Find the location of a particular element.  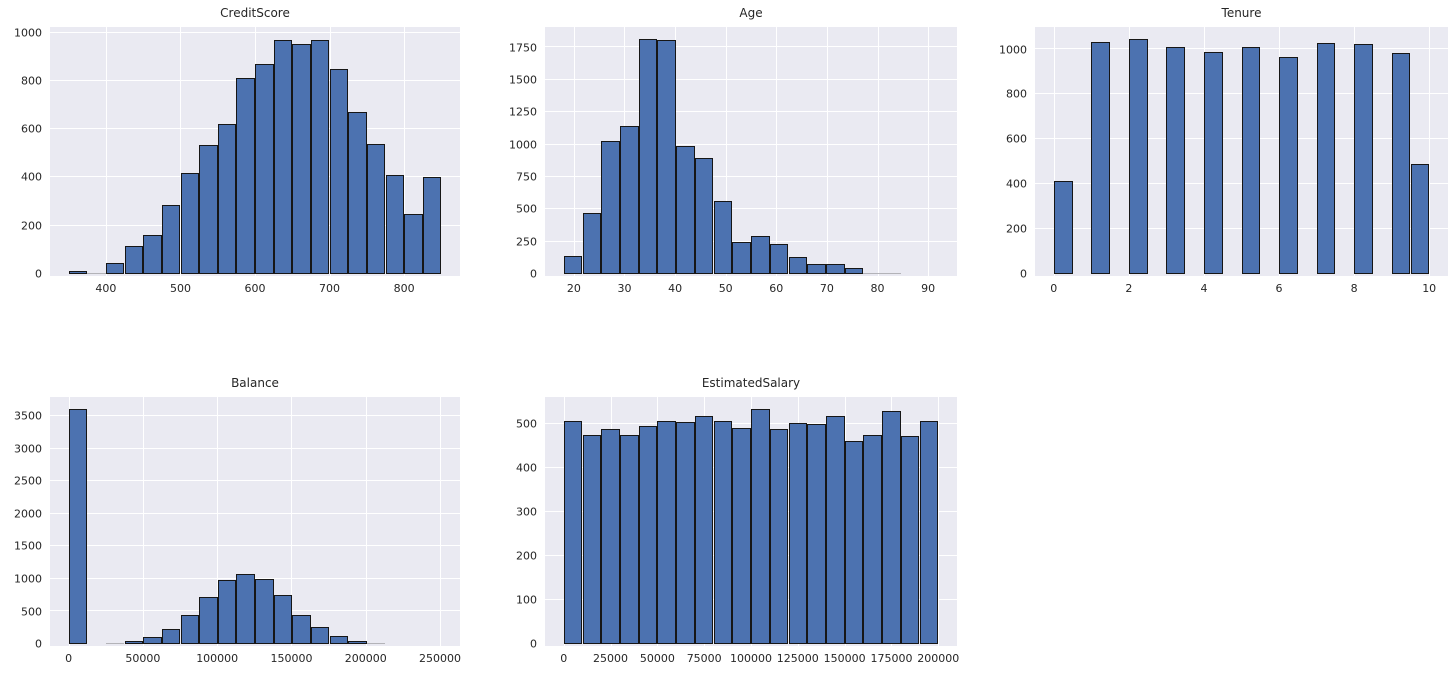

y-tick-label: 250 is located at coordinates (526, 242).